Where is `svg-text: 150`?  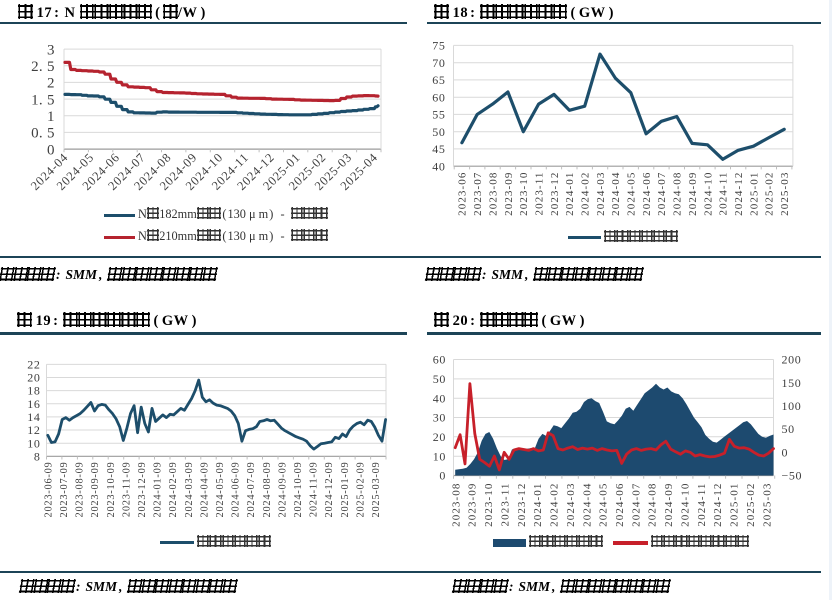 svg-text: 150 is located at coordinates (792, 383).